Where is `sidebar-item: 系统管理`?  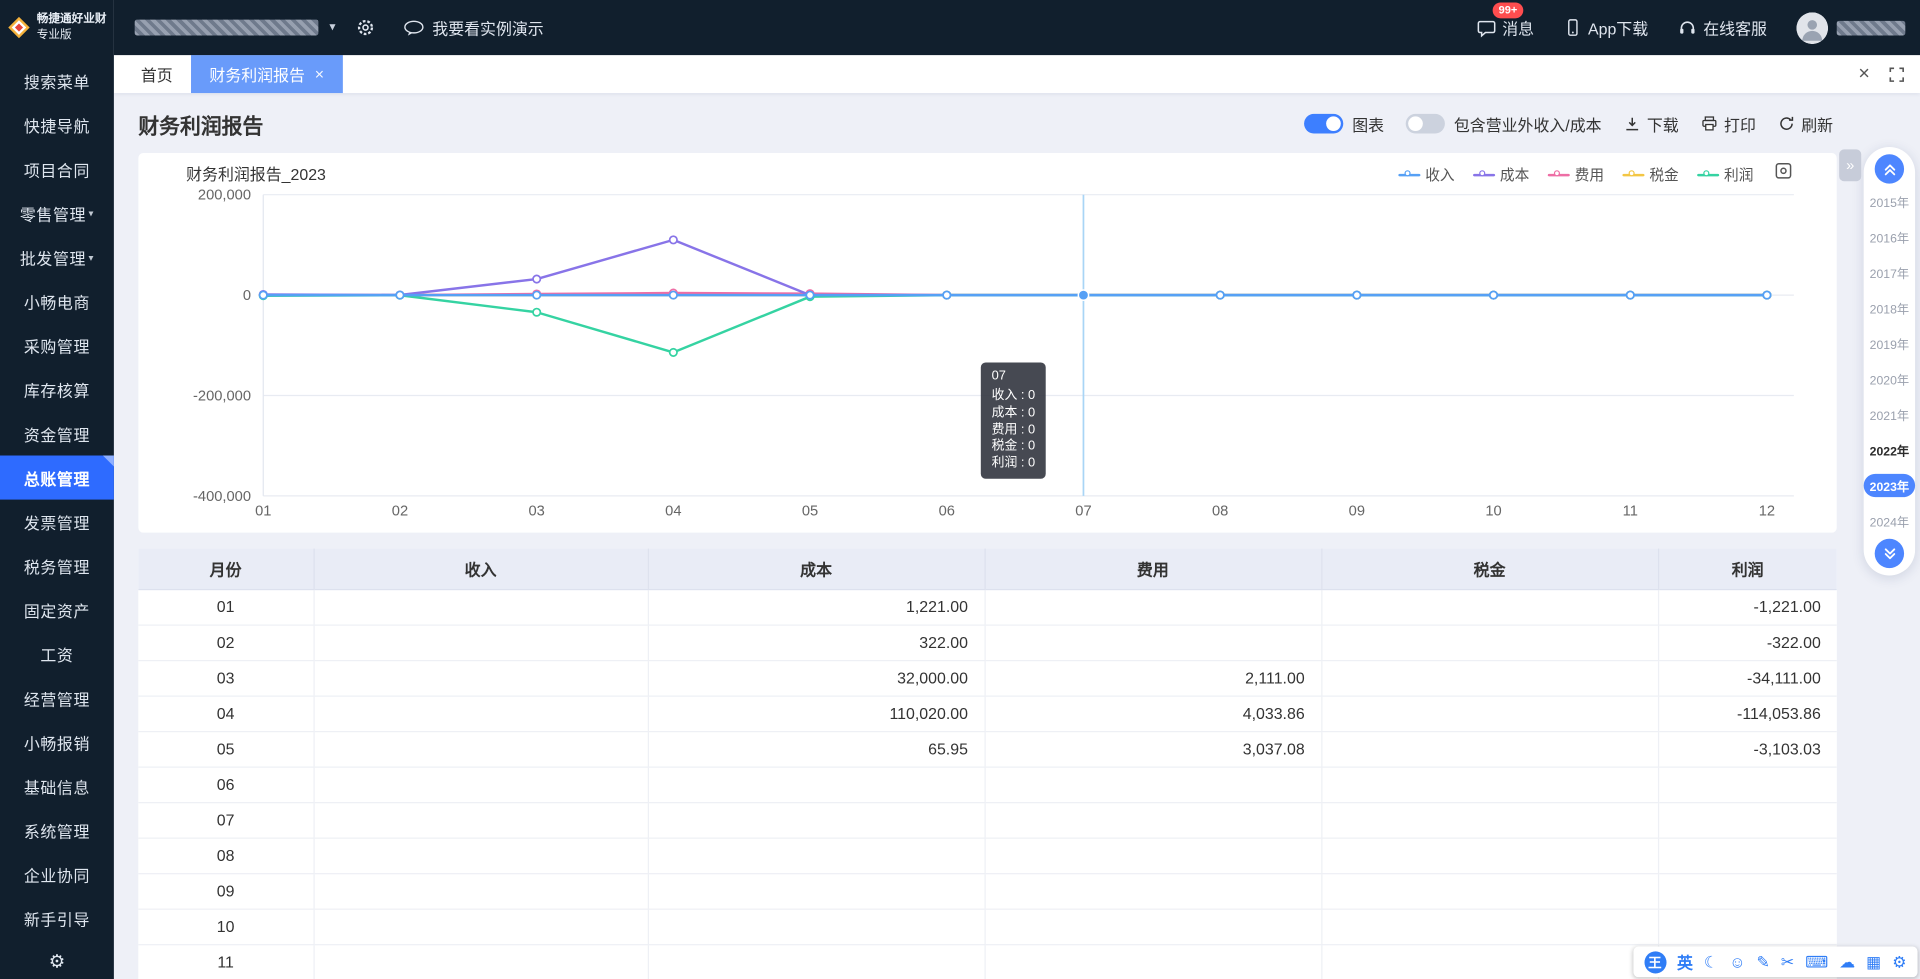
sidebar-item: 系统管理 is located at coordinates (57, 830).